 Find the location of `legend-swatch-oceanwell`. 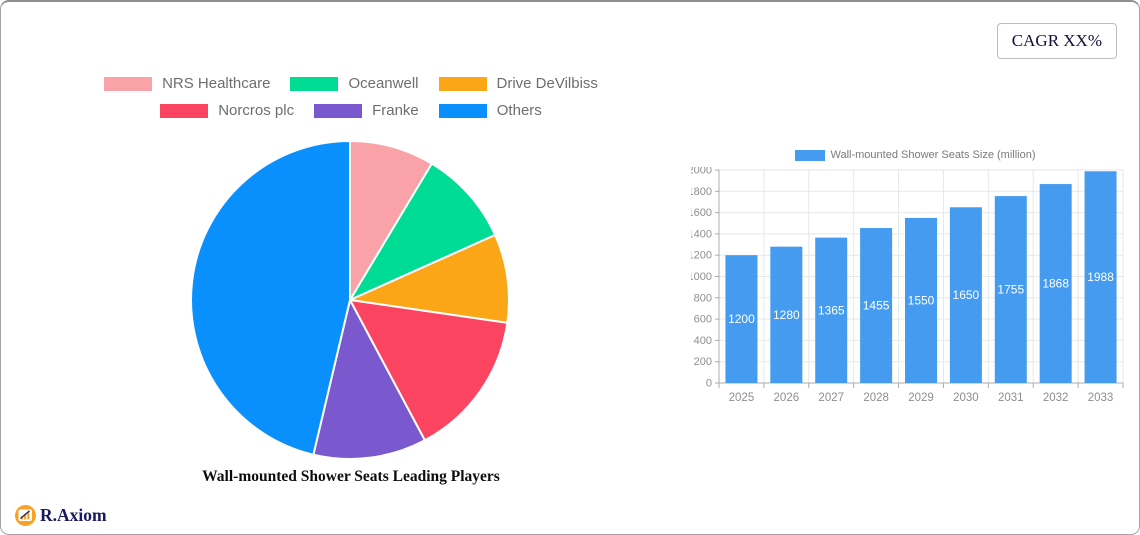

legend-swatch-oceanwell is located at coordinates (314, 83).